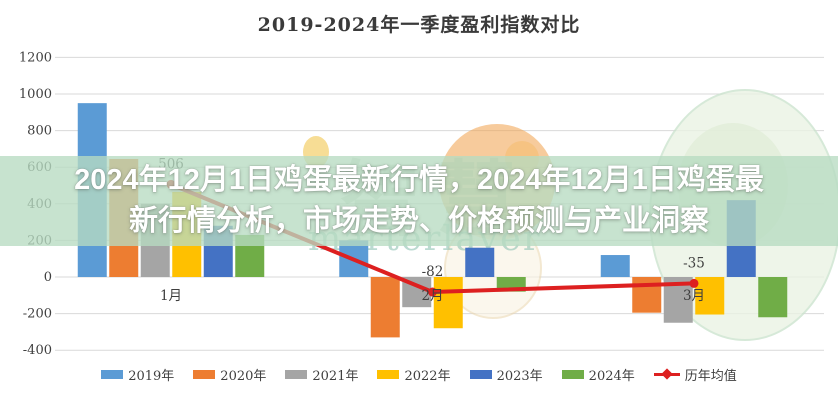  Describe the element at coordinates (611, 376) in the screenshot. I see `legend-label: 2024年` at that location.